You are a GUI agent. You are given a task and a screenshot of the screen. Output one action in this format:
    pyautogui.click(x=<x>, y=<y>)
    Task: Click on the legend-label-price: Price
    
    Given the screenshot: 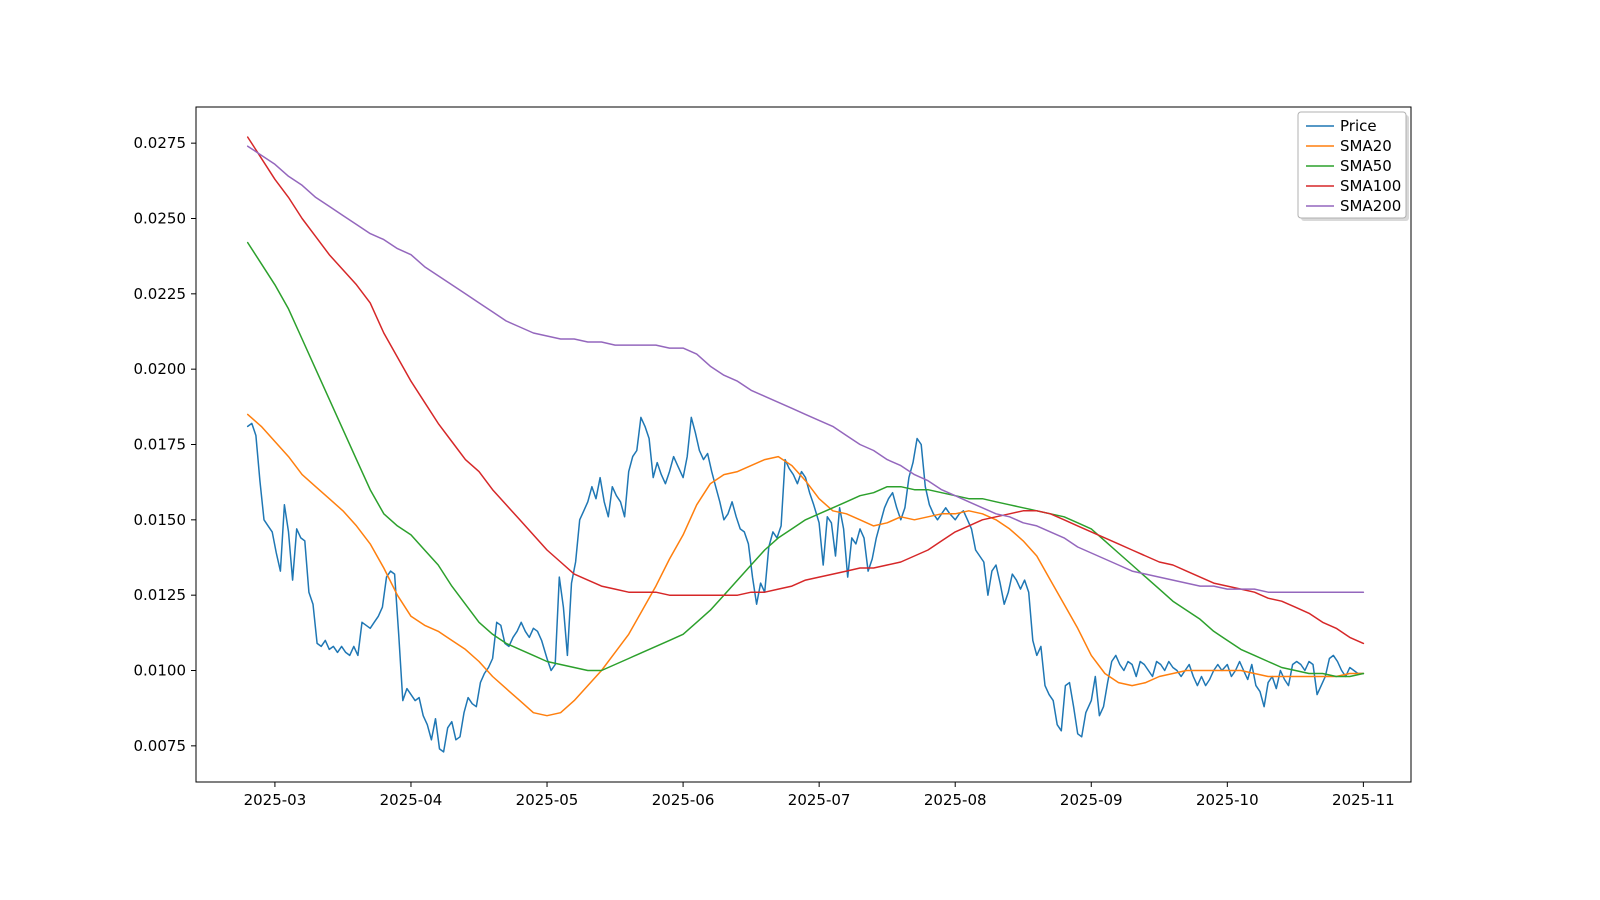 What is the action you would take?
    pyautogui.click(x=1358, y=126)
    